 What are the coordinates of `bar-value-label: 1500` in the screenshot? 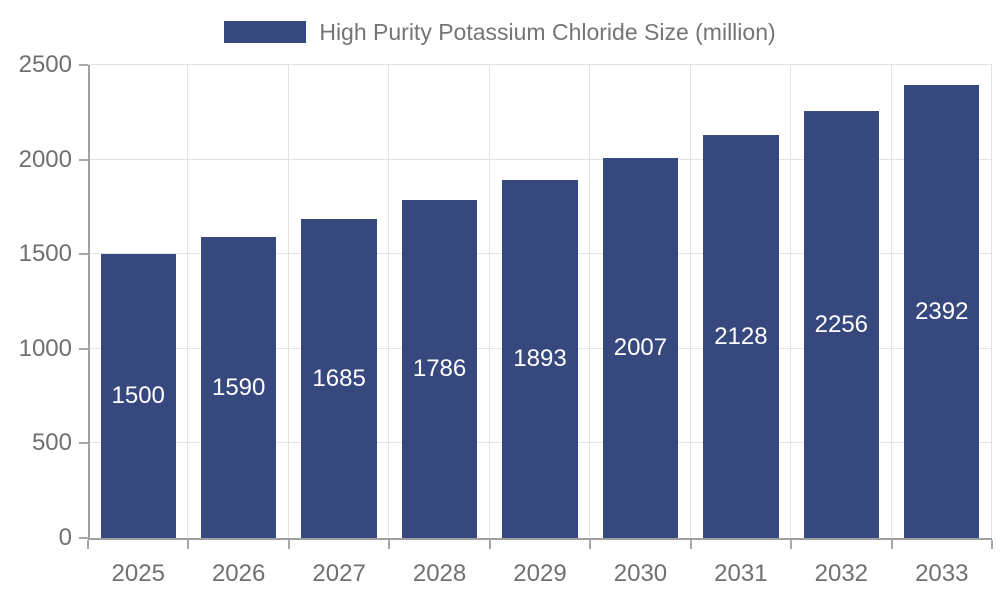 It's located at (138, 396).